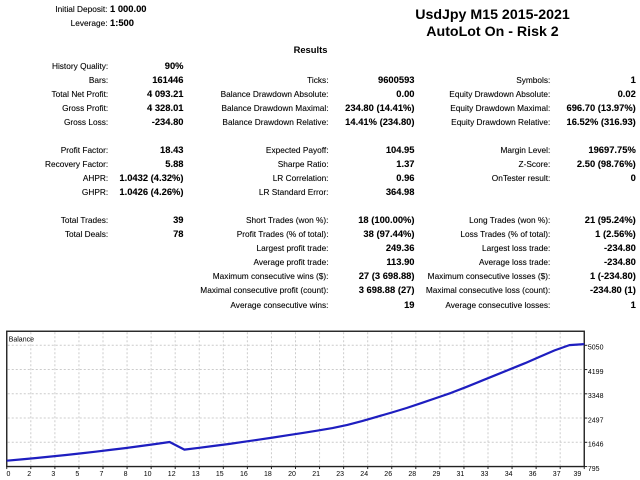 This screenshot has height=480, width=640. Describe the element at coordinates (172, 474) in the screenshot. I see `svg-text: 12` at that location.